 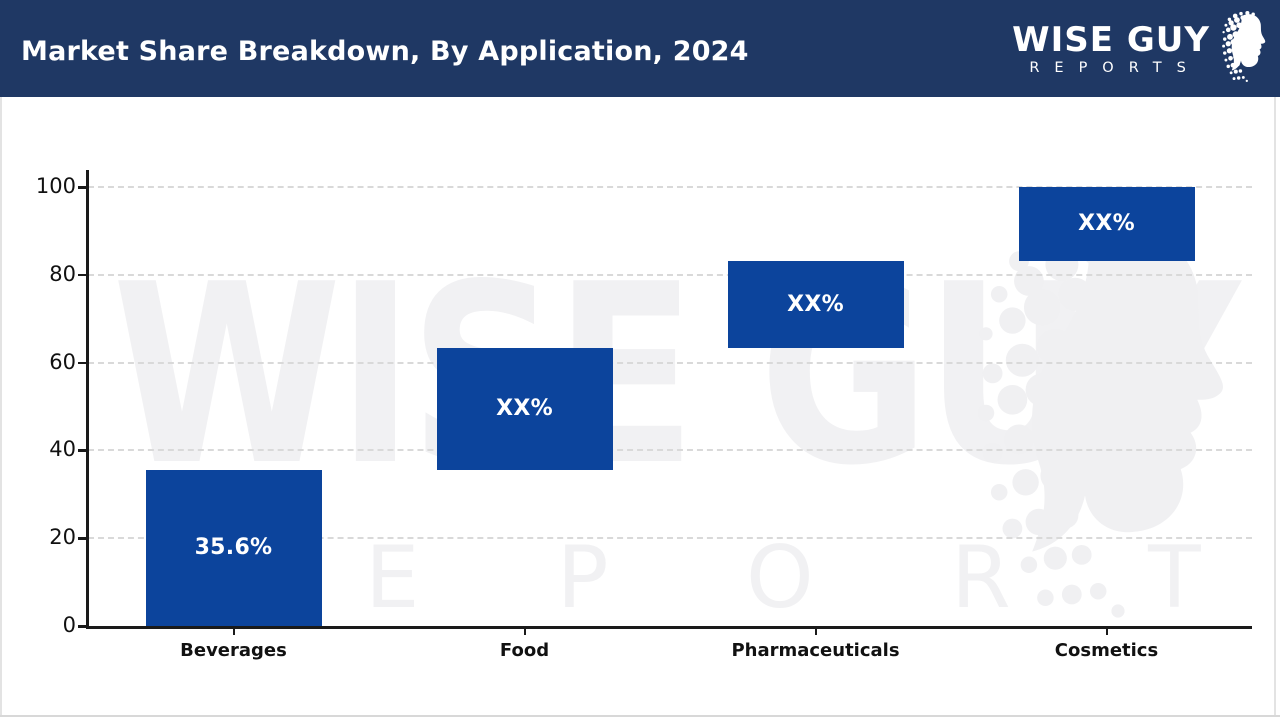 I want to click on frame-edge-left, so click(x=1, y=406).